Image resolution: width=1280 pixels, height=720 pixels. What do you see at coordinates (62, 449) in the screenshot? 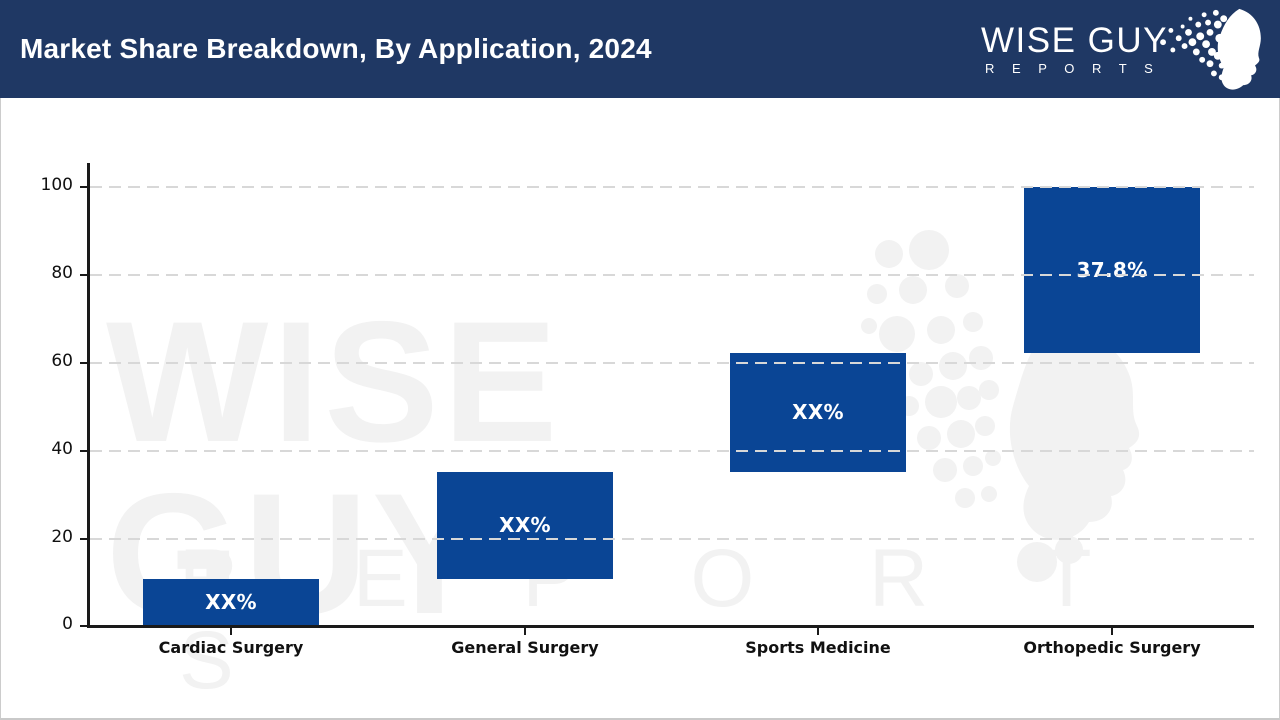
I see `y-tick-label-40: 40` at bounding box center [62, 449].